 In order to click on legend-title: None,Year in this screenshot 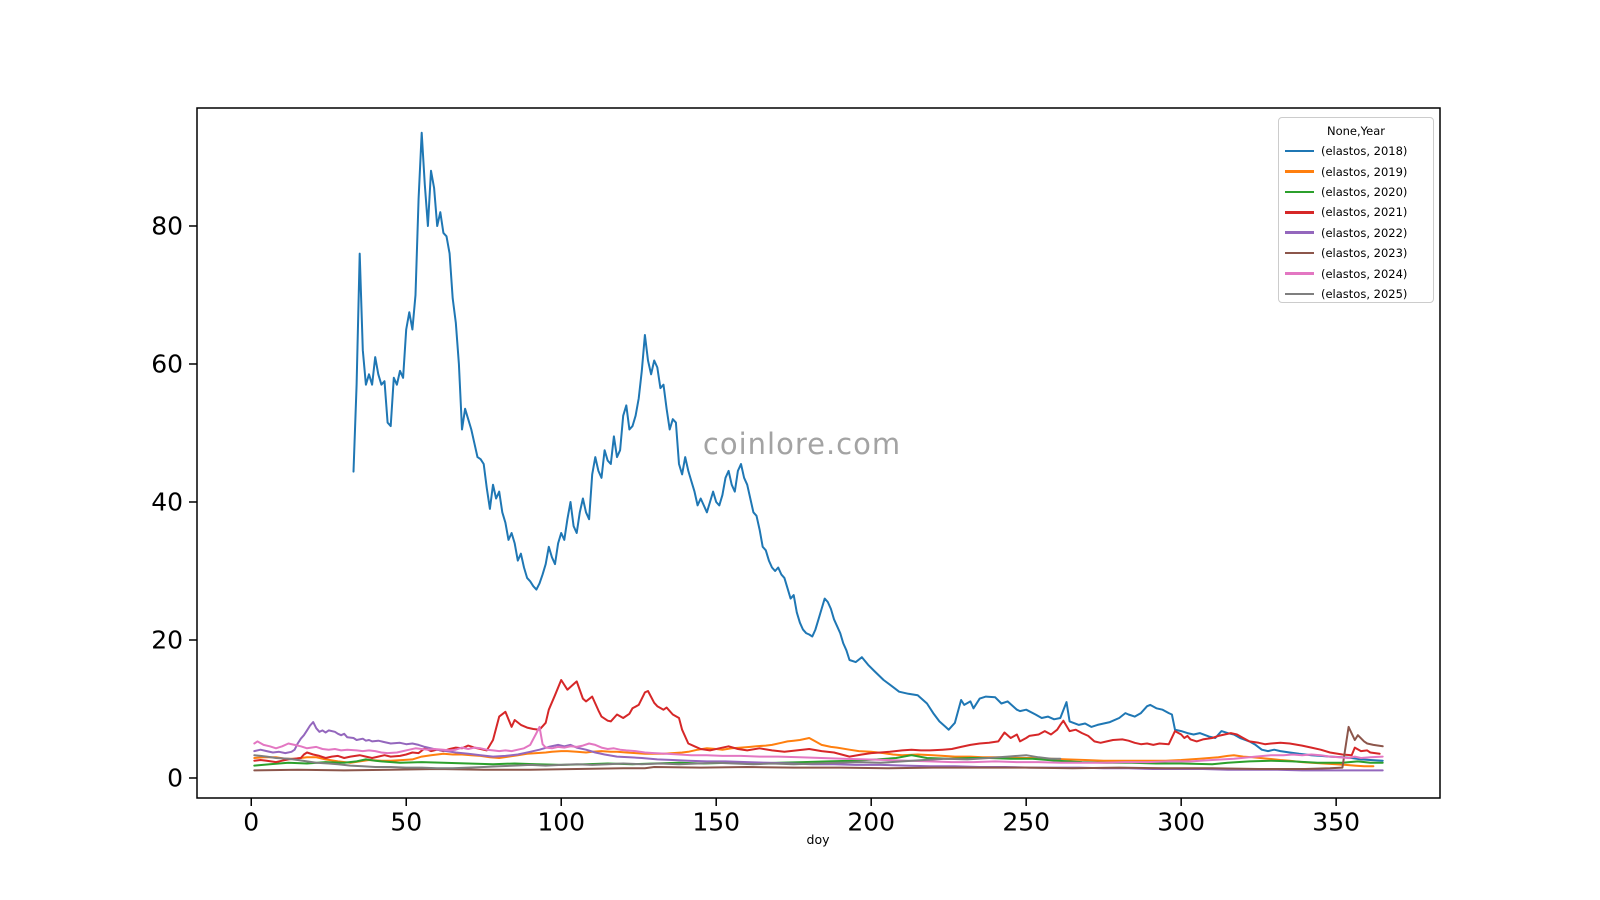, I will do `click(1355, 131)`.